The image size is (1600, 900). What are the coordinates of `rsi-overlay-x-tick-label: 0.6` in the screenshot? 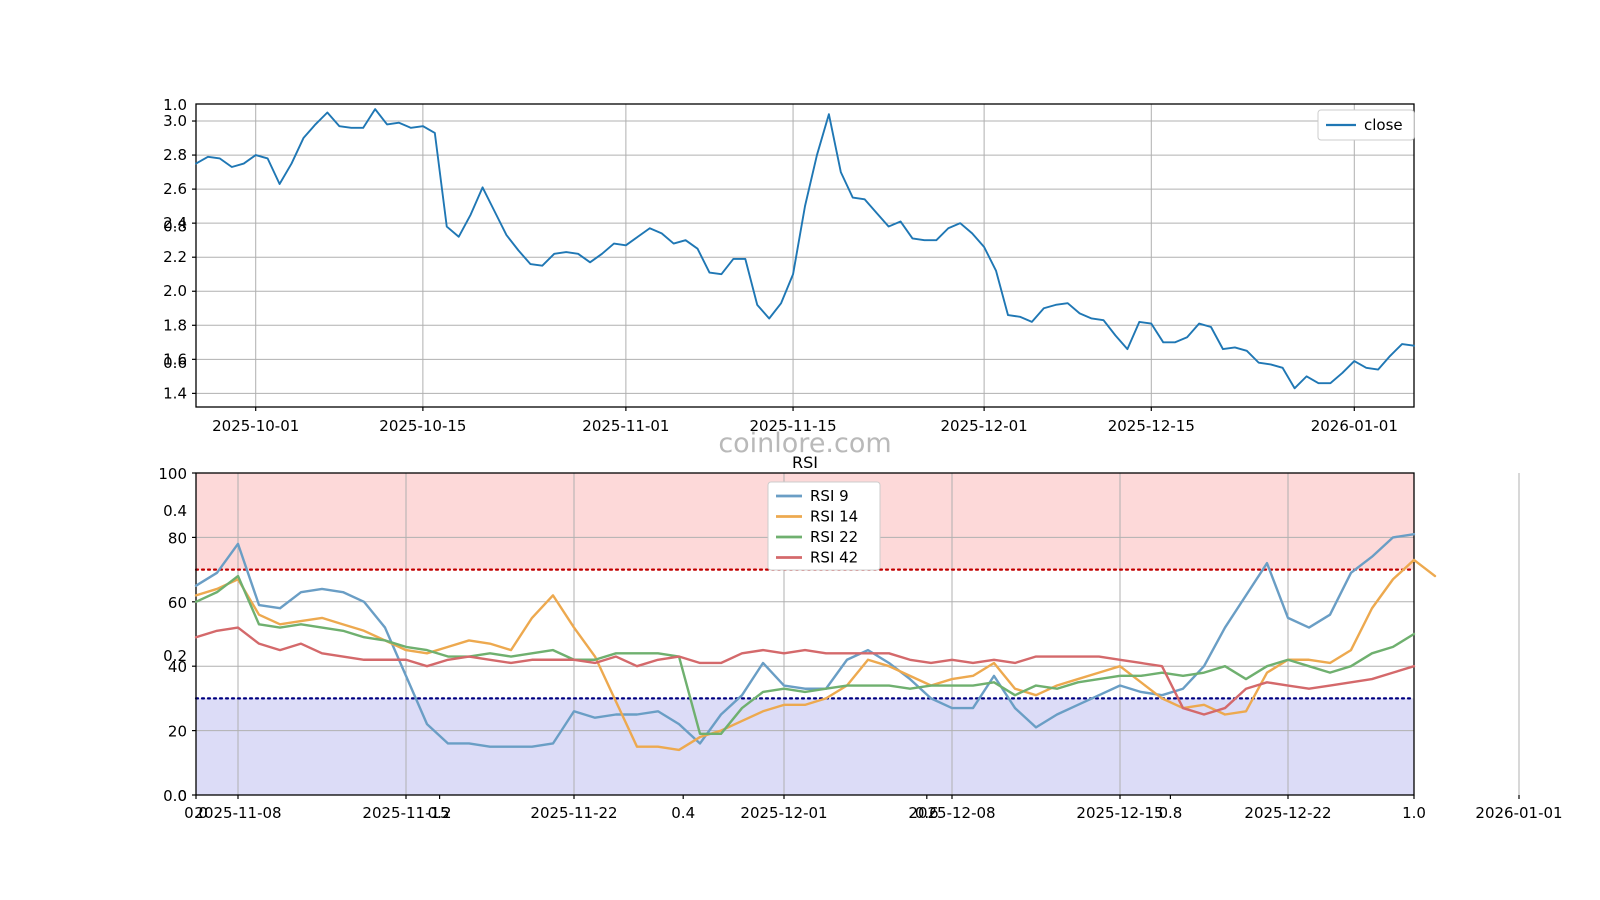 It's located at (927, 813).